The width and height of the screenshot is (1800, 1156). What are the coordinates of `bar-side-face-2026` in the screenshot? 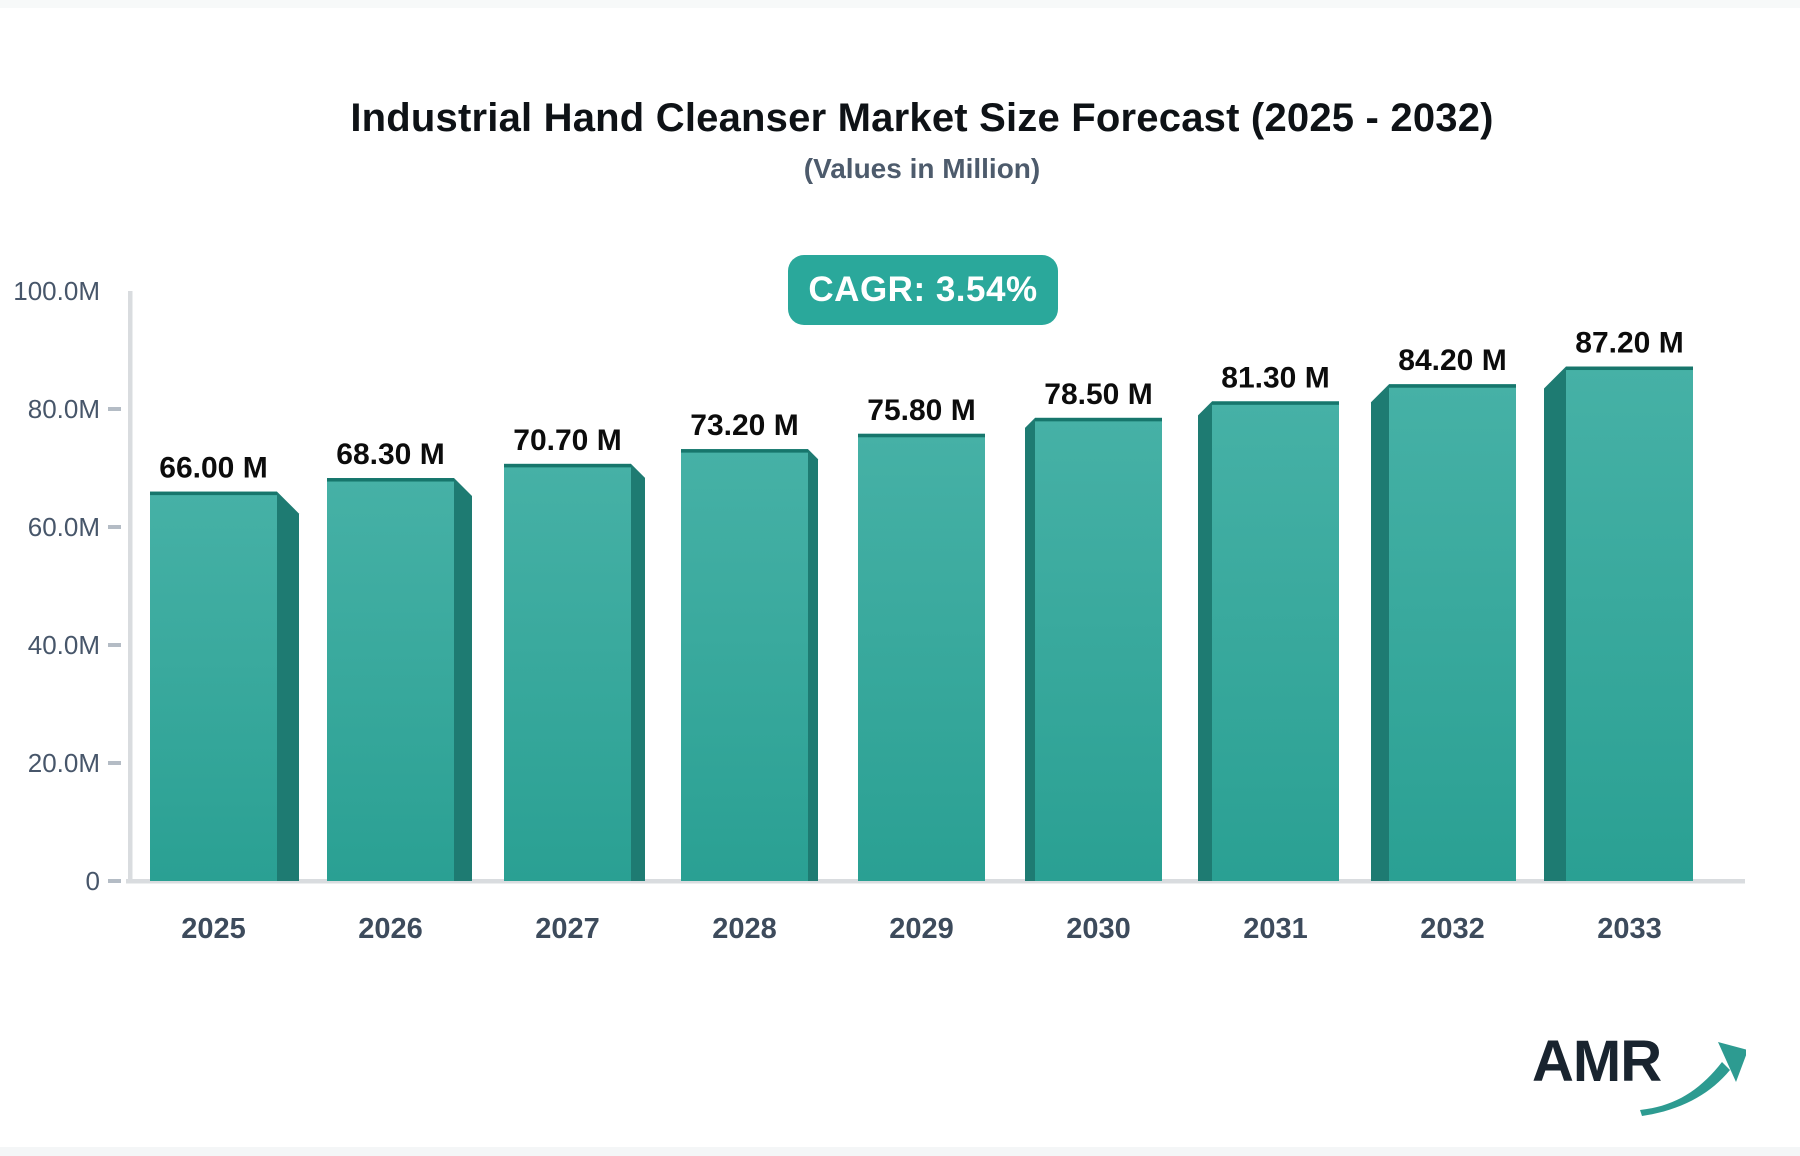 It's located at (463, 679).